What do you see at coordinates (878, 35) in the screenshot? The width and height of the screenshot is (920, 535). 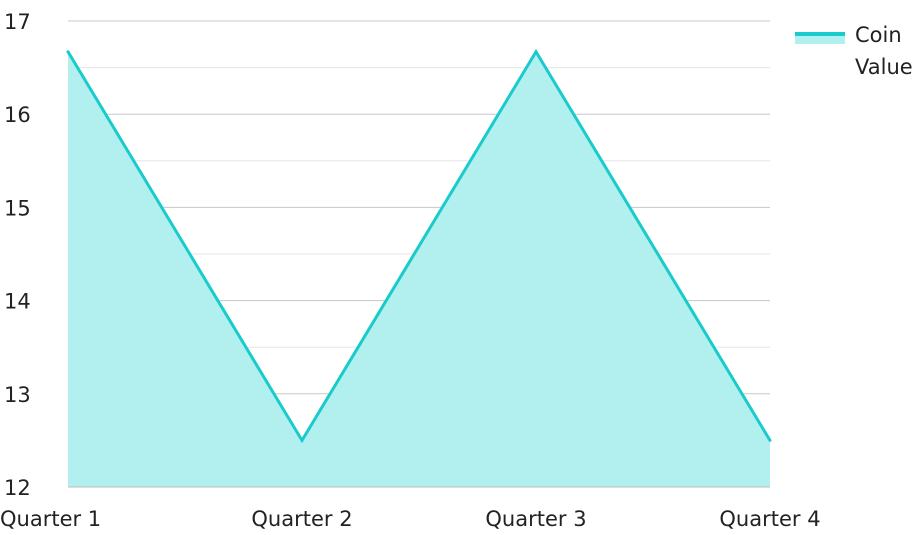 I see `legend-label-line-1: Coin` at bounding box center [878, 35].